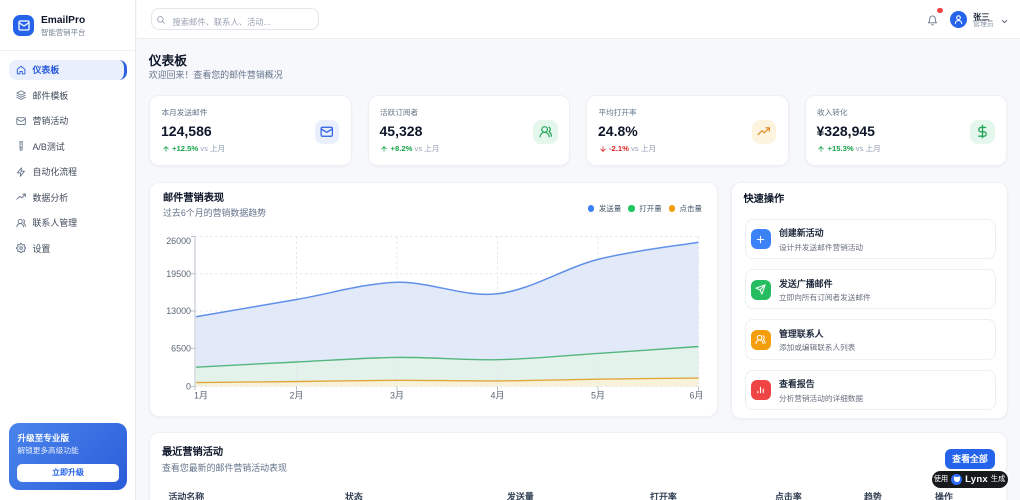  Describe the element at coordinates (498, 395) in the screenshot. I see `svg-text: 4月` at that location.